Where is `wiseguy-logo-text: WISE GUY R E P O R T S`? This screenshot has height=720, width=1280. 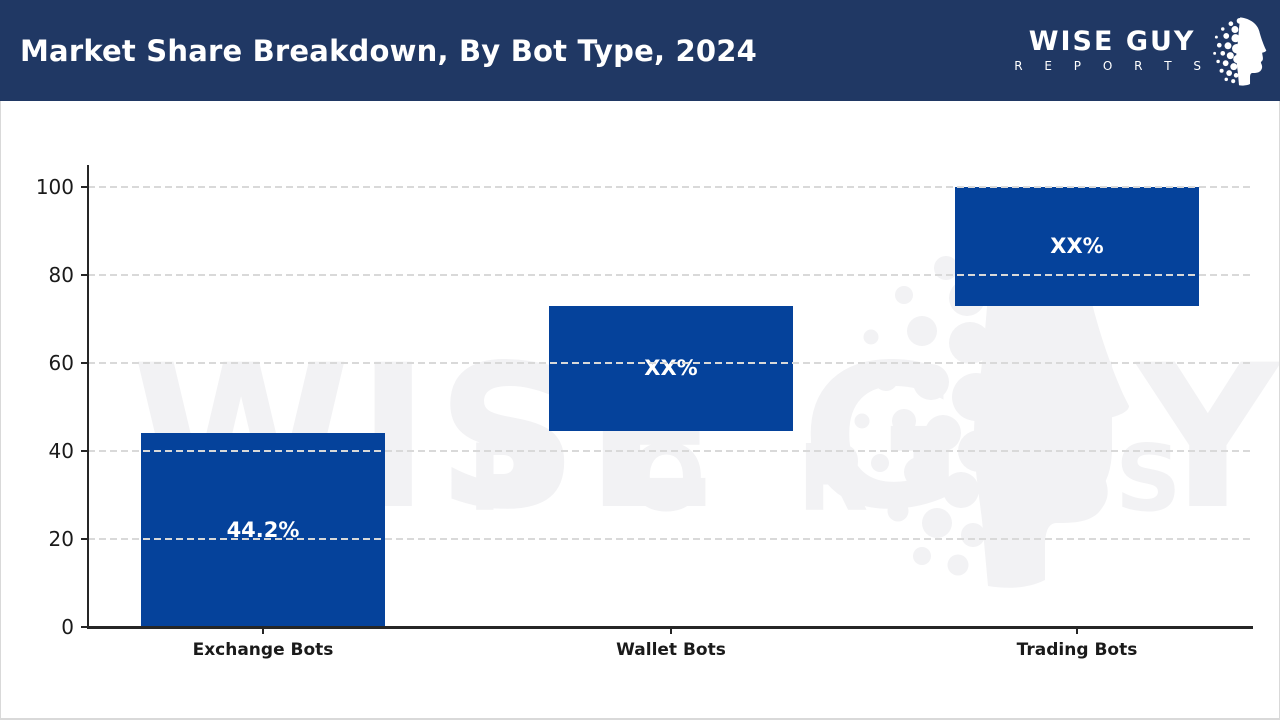 wiseguy-logo-text: WISE GUY R E P O R T S is located at coordinates (1112, 49).